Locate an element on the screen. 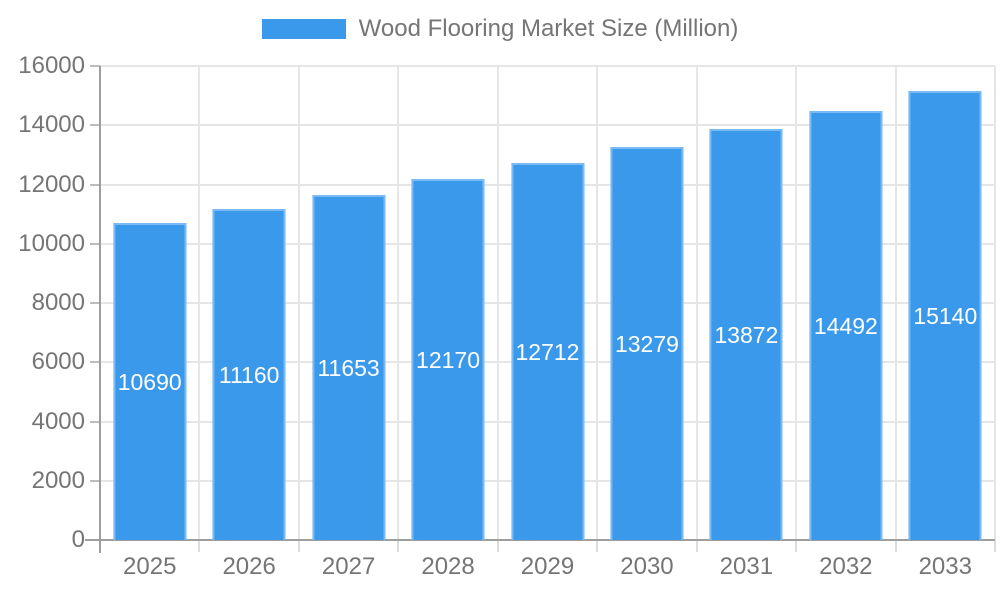 The image size is (1000, 600). bar: 13279 is located at coordinates (647, 343).